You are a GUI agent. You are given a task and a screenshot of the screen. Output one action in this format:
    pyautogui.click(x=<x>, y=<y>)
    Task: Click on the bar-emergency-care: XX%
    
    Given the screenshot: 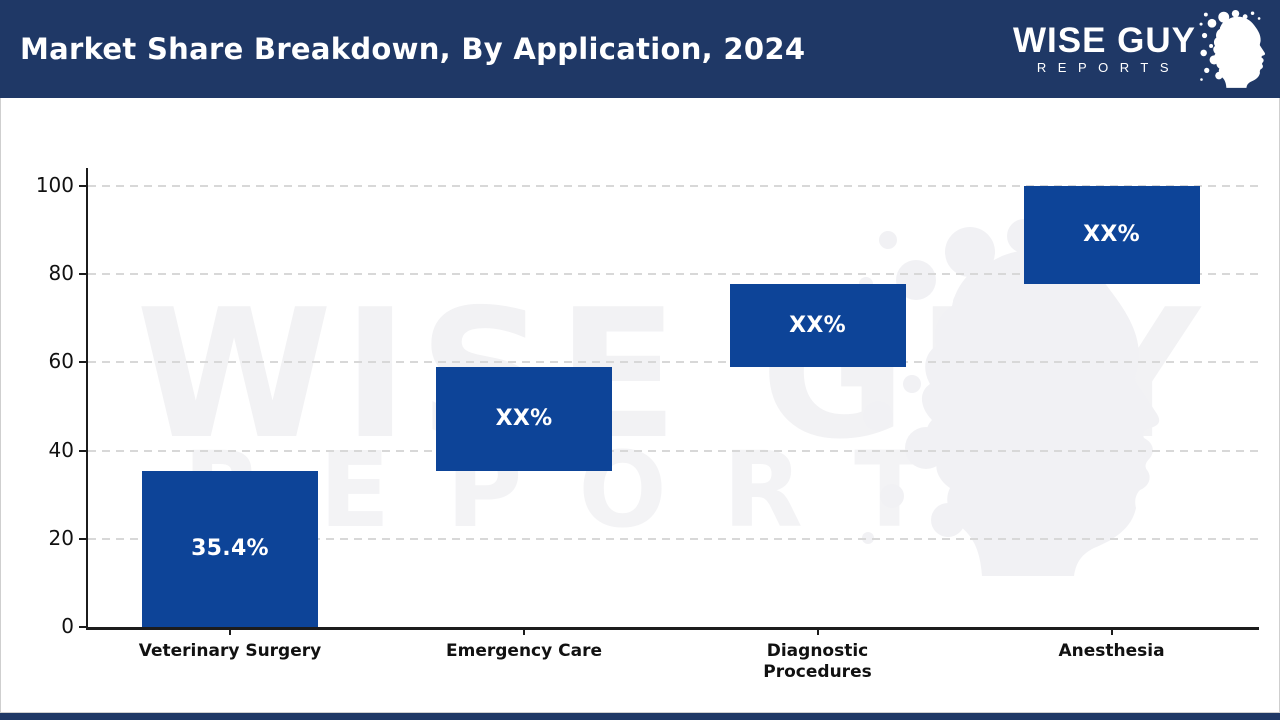 What is the action you would take?
    pyautogui.click(x=524, y=418)
    